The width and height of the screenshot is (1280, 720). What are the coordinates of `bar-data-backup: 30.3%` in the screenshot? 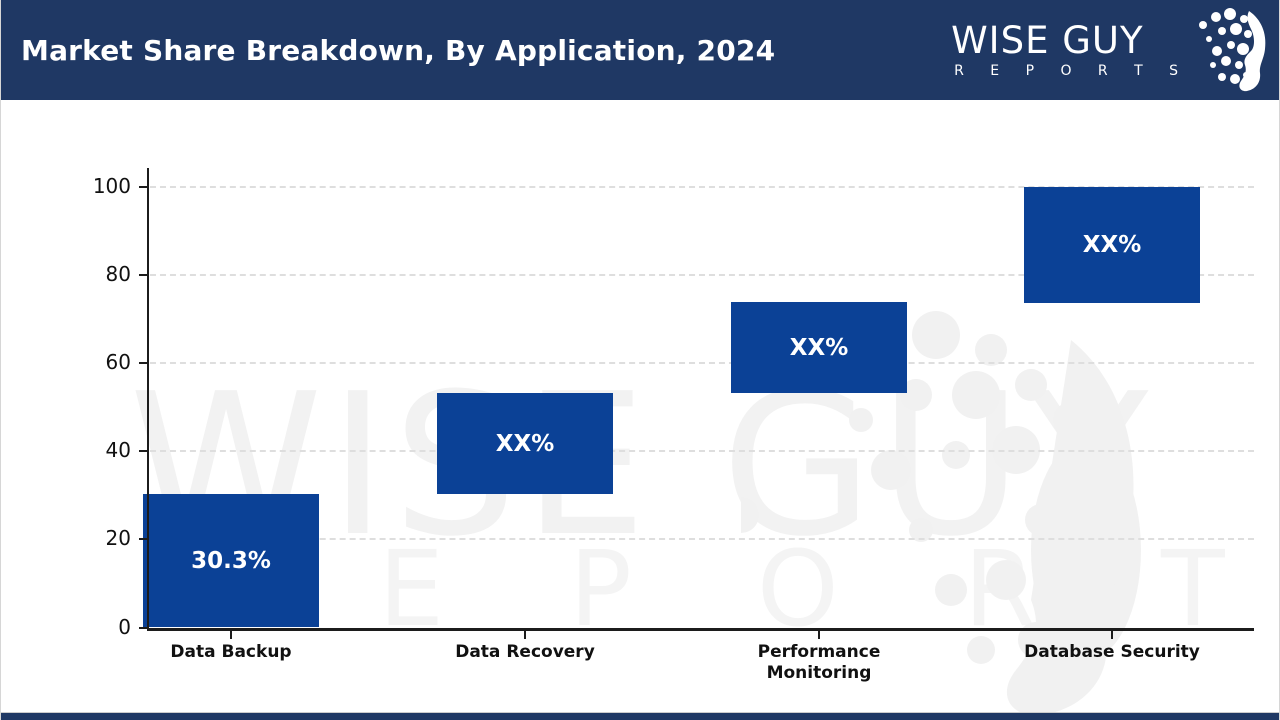 It's located at (231, 561).